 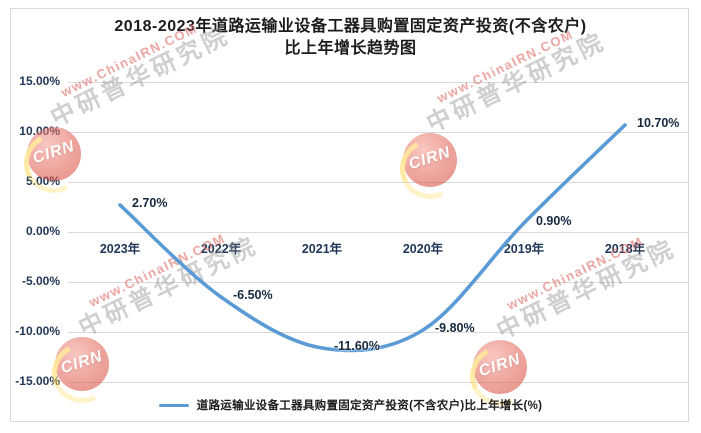 I want to click on legend-line-swatch, so click(x=173, y=405).